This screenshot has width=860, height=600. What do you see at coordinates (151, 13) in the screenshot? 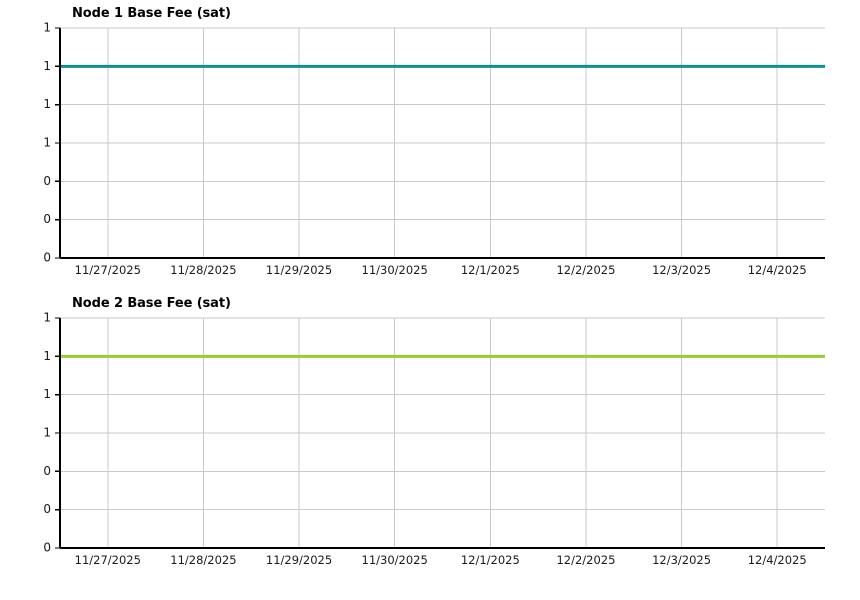
I see `chart-title-node-1: Node 1 Base Fee (sat)` at bounding box center [151, 13].